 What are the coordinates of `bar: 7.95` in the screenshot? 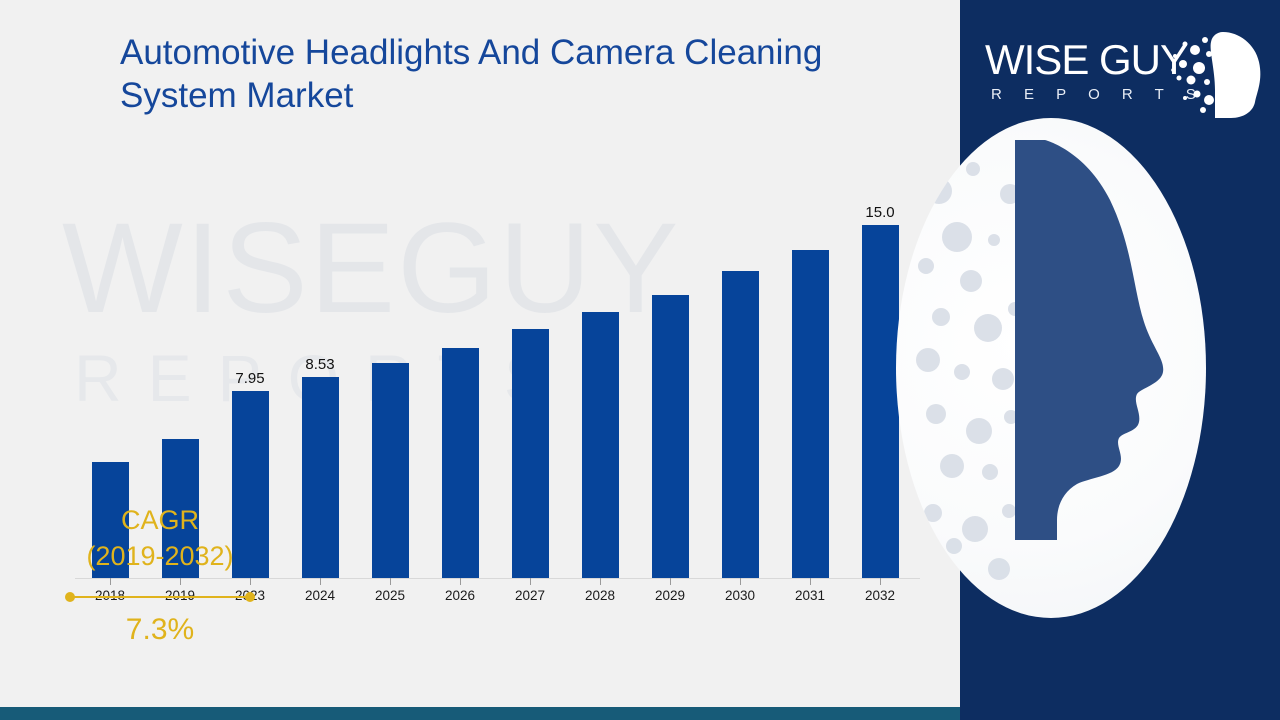 It's located at (250, 474).